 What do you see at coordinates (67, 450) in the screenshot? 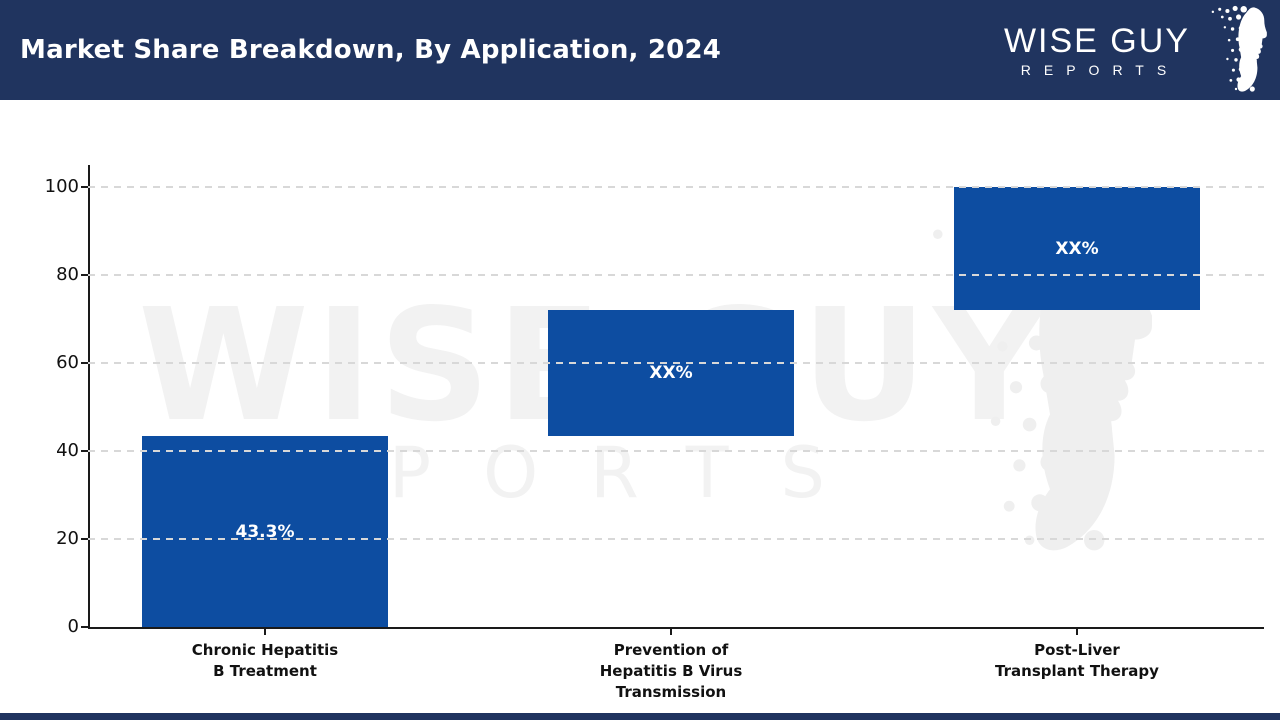
I see `y-axis-tick-label: 40` at bounding box center [67, 450].